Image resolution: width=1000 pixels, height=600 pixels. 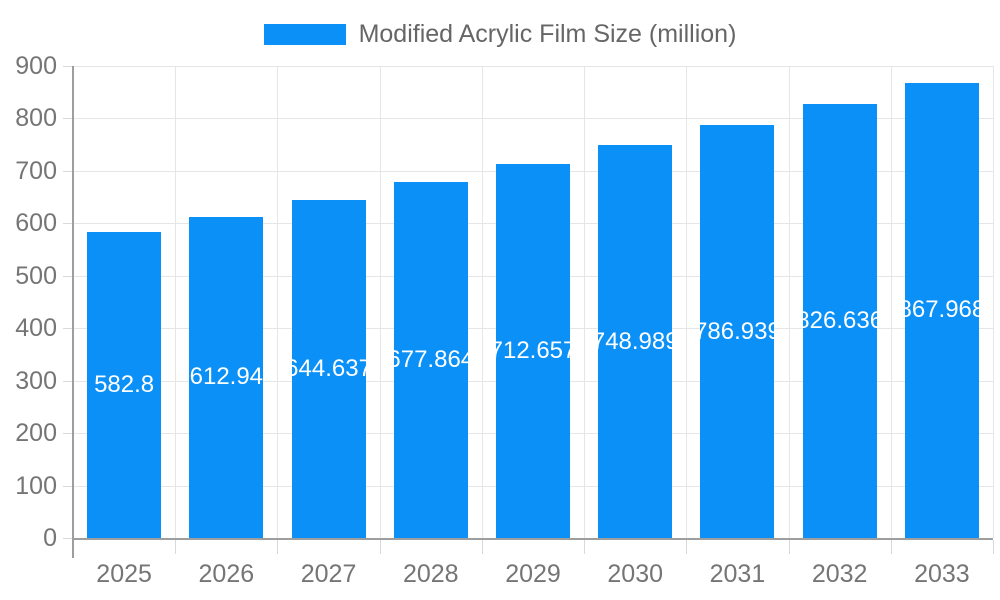 I want to click on bar-value-label: 612.94, so click(x=226, y=377).